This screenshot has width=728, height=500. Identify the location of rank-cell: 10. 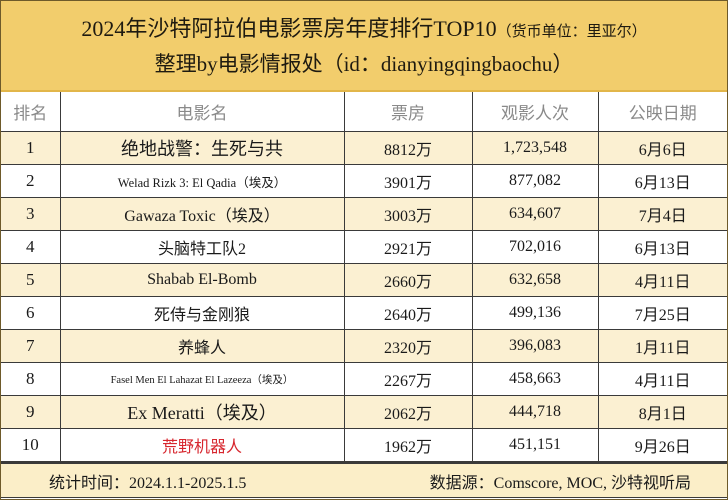
(31, 445).